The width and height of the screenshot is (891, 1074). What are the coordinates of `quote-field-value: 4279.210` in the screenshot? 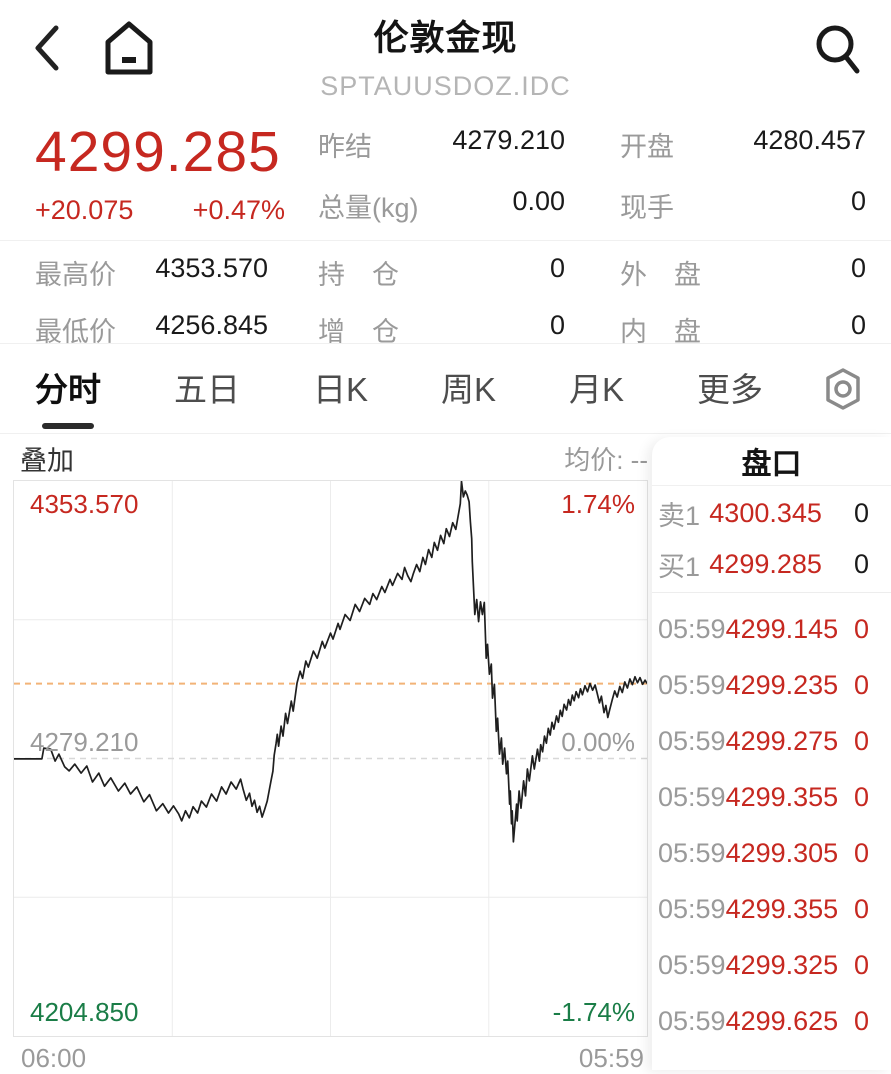 It's located at (508, 140).